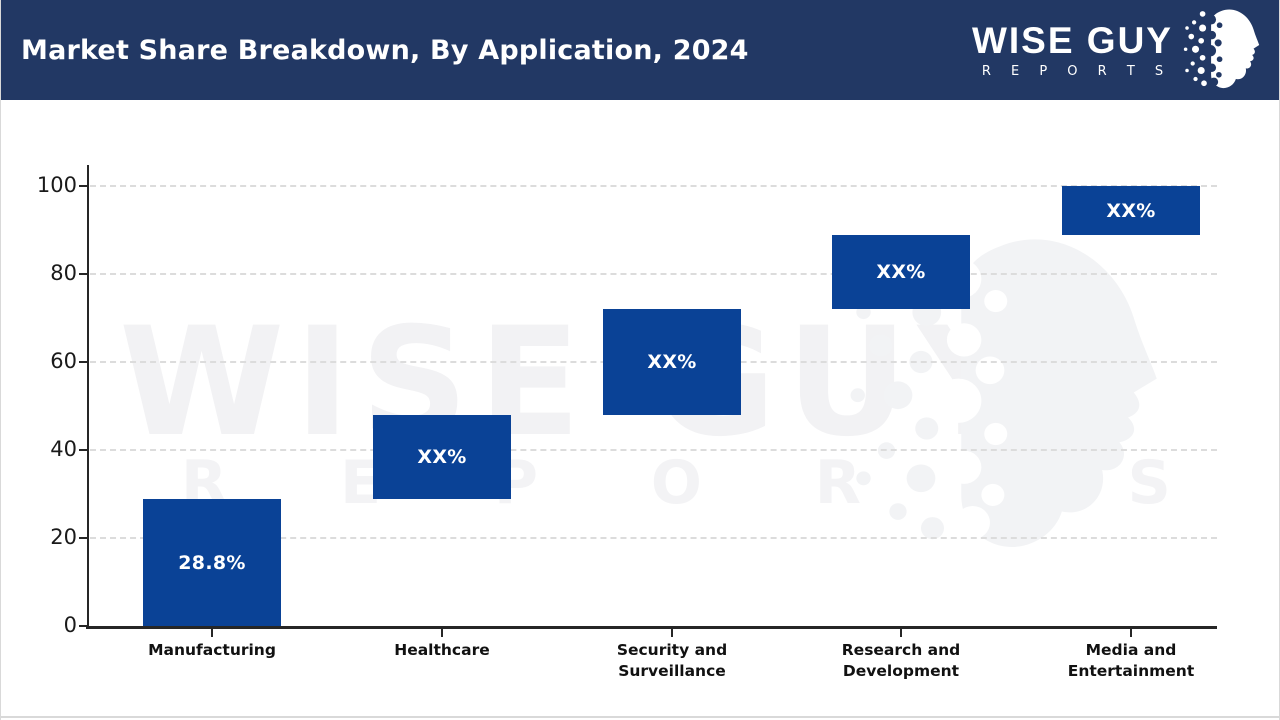 The height and width of the screenshot is (720, 1280). What do you see at coordinates (640, 717) in the screenshot?
I see `bottom-border-line` at bounding box center [640, 717].